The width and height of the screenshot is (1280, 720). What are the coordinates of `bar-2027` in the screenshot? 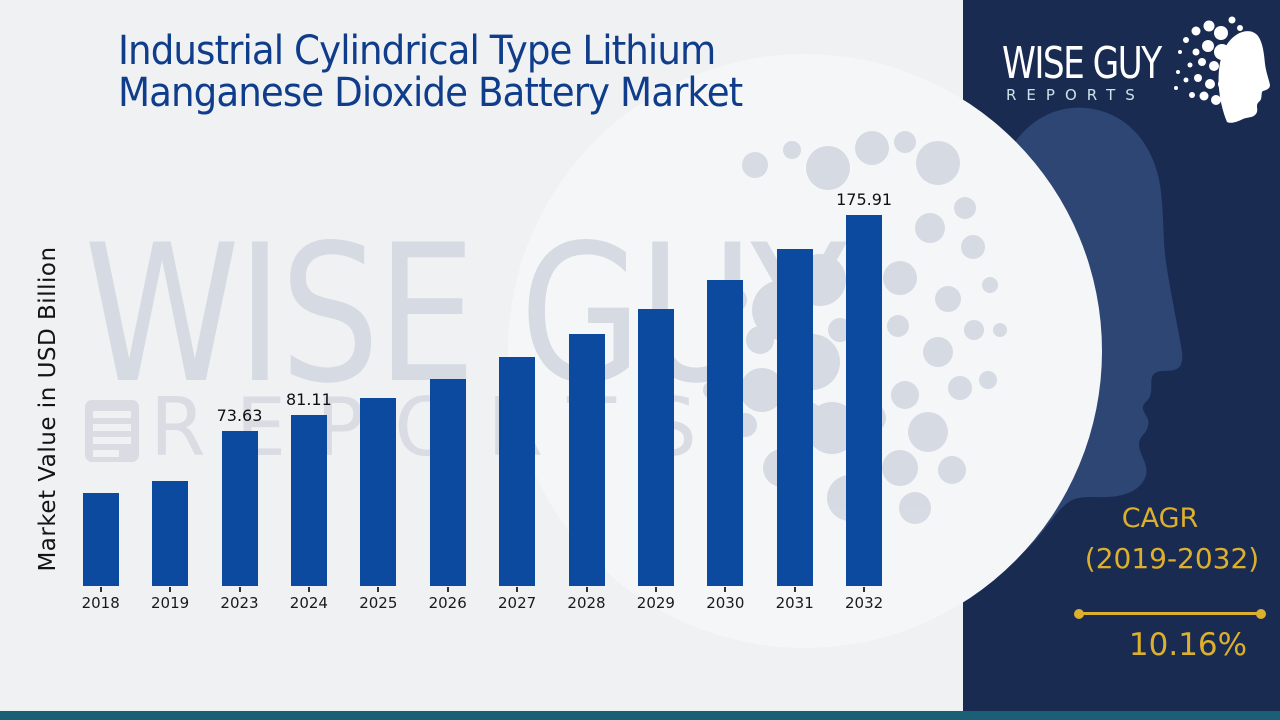 It's located at (517, 471).